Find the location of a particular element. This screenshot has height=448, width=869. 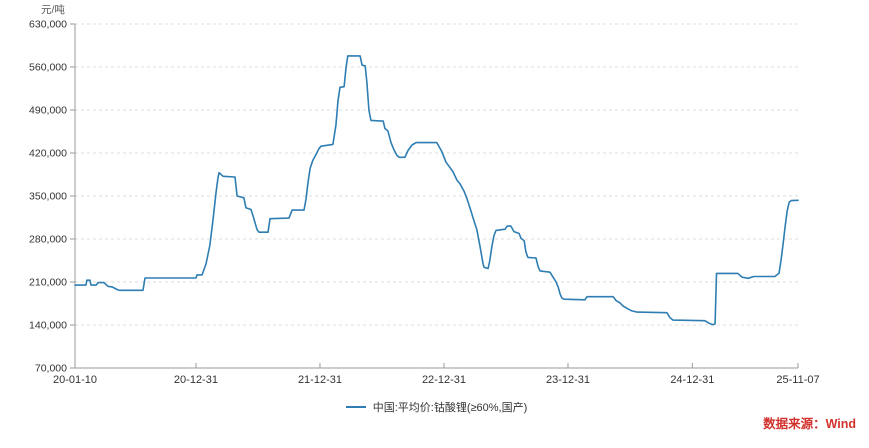

svg-text: 140,000 is located at coordinates (48, 326).